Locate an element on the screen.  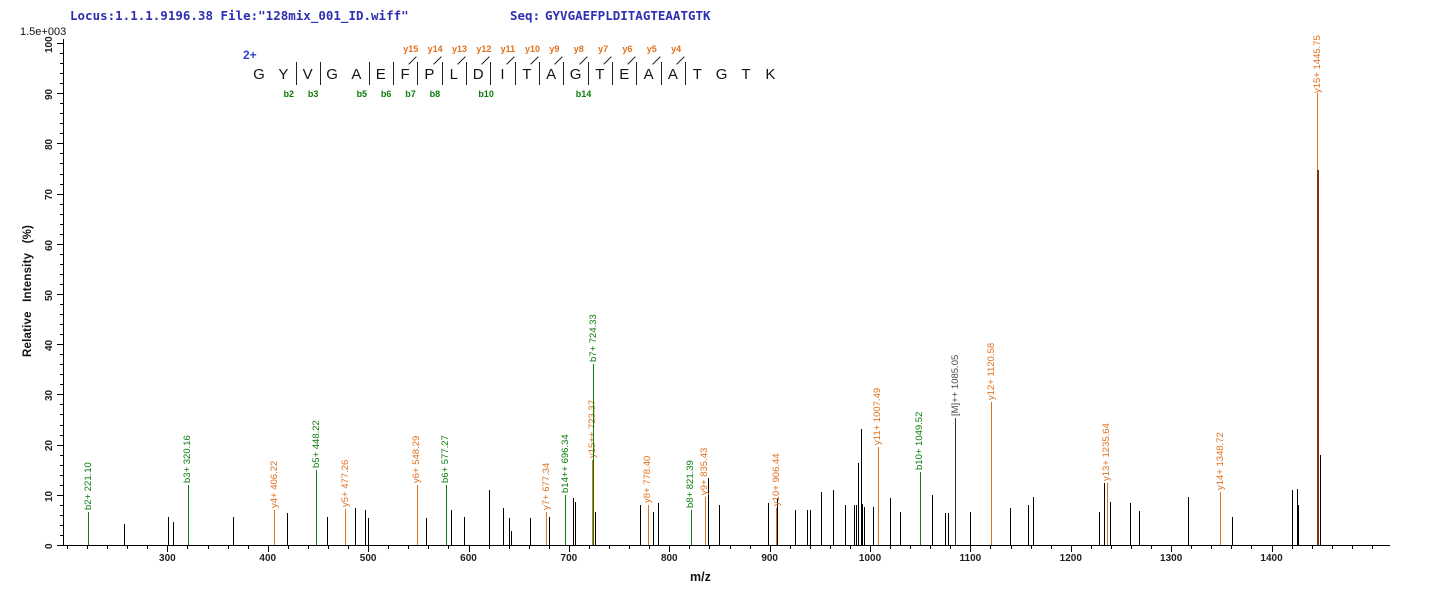
y-ion-label: y14 is located at coordinates (435, 49).